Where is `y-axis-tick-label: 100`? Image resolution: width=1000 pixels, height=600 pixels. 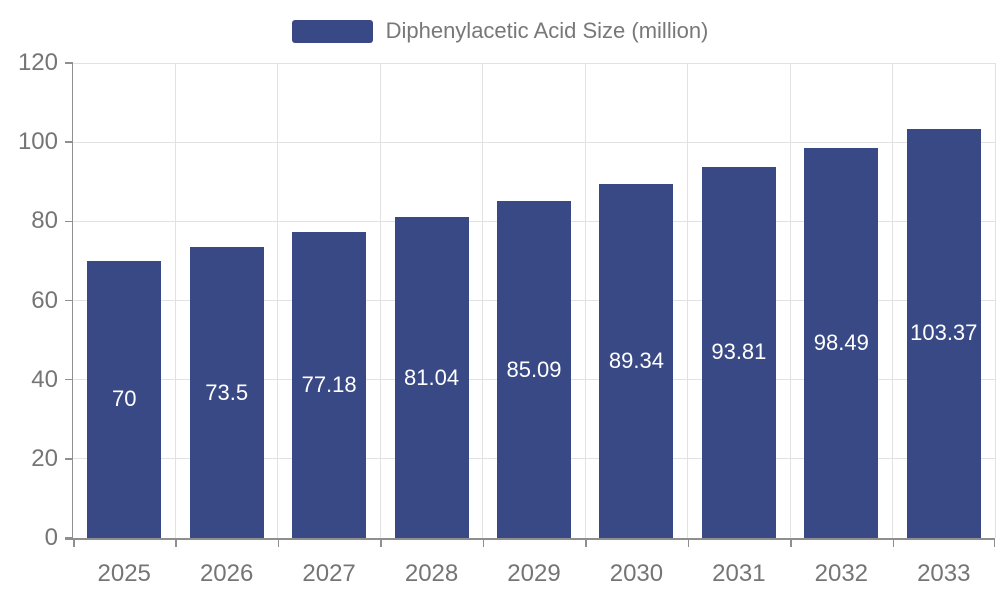 y-axis-tick-label: 100 is located at coordinates (37, 142).